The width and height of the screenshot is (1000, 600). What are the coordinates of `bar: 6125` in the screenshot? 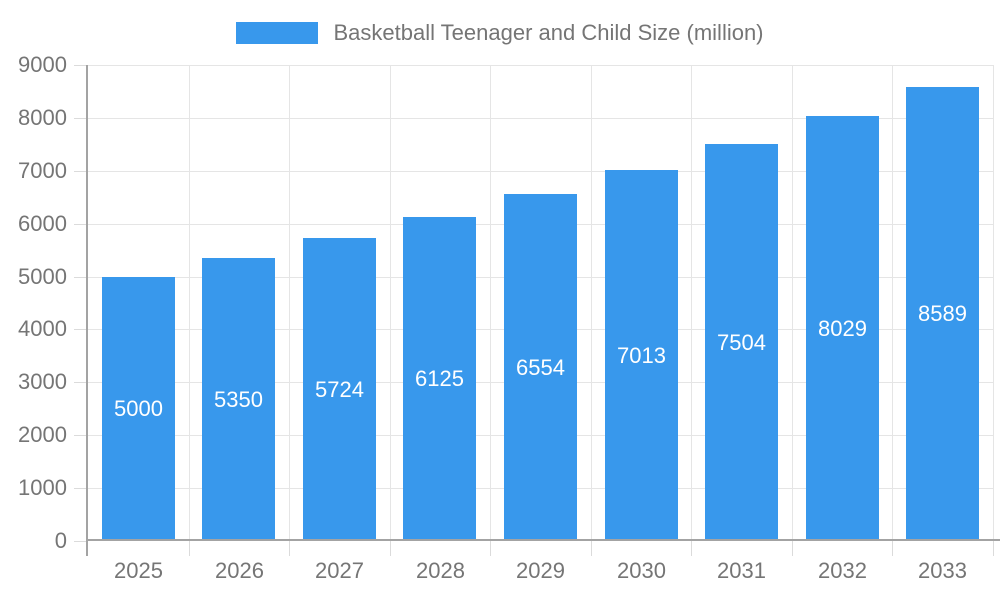 It's located at (439, 379).